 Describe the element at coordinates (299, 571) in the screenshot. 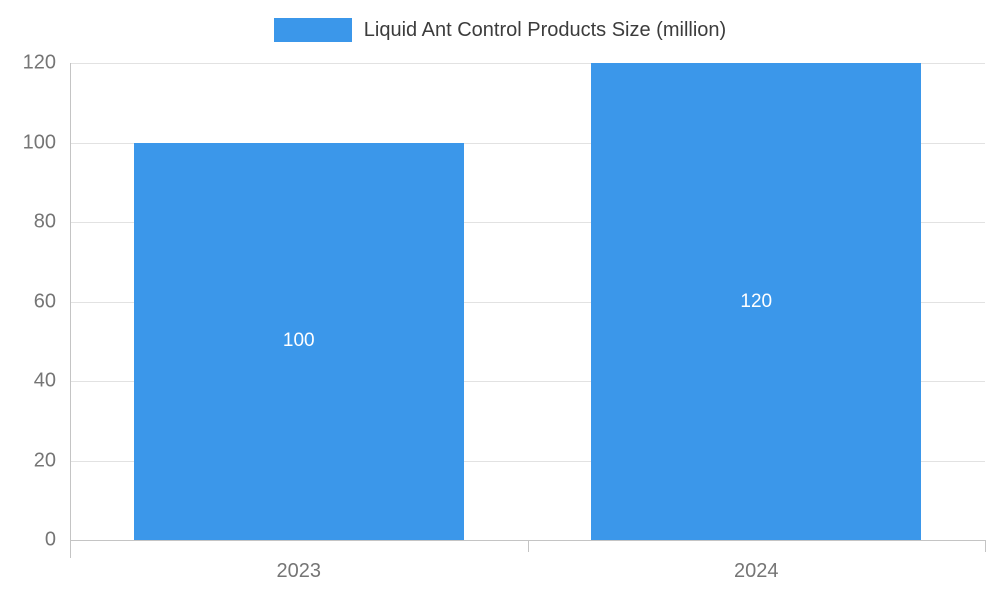

I see `x-axis-tick-label: 2023` at that location.